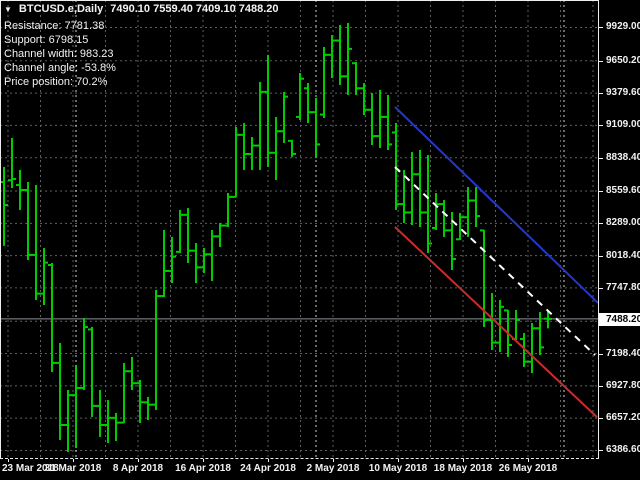  What do you see at coordinates (60, 68) in the screenshot?
I see `info-channel-angle: Channel angle: -53.8%` at bounding box center [60, 68].